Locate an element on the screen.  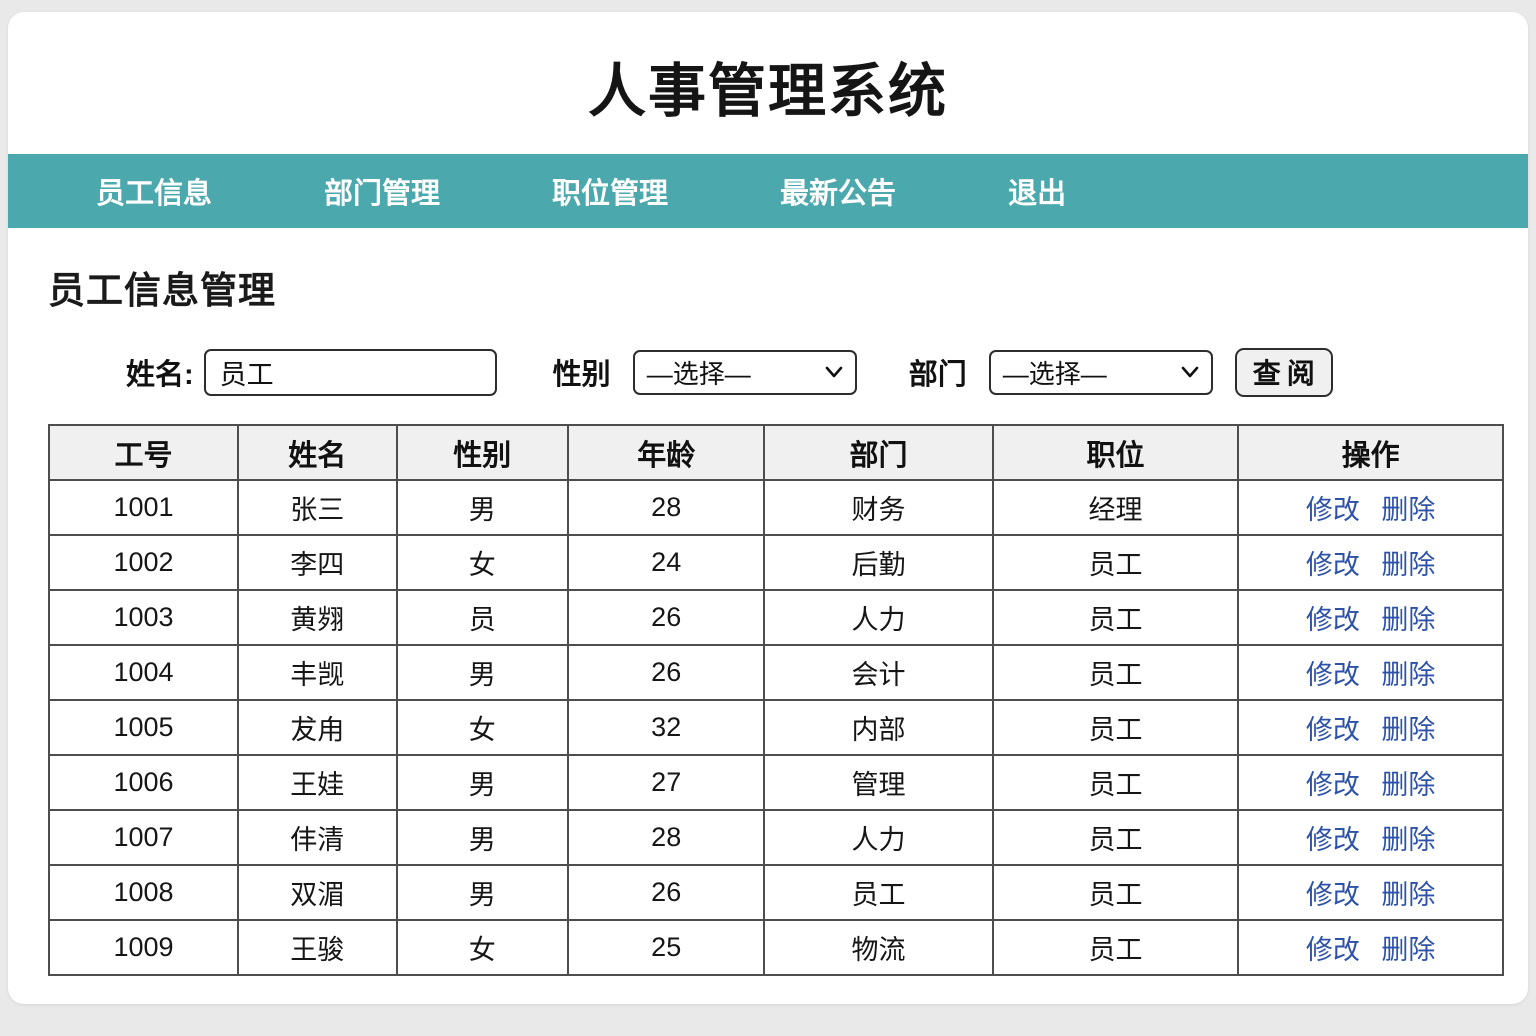
filter-bar: 姓名: 性别 —选择— 部门 —选择— 查阅 is located at coordinates (827, 372).